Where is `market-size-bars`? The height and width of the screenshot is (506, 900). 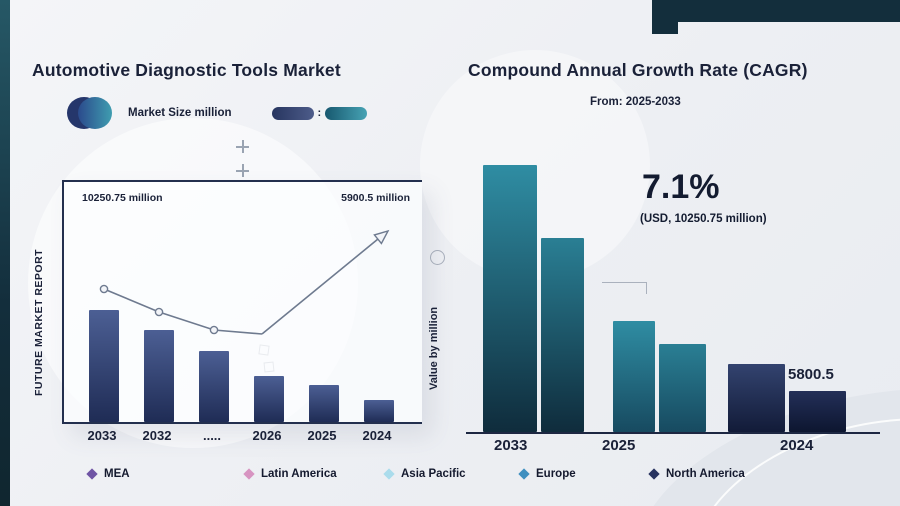 market-size-bars is located at coordinates (243, 366).